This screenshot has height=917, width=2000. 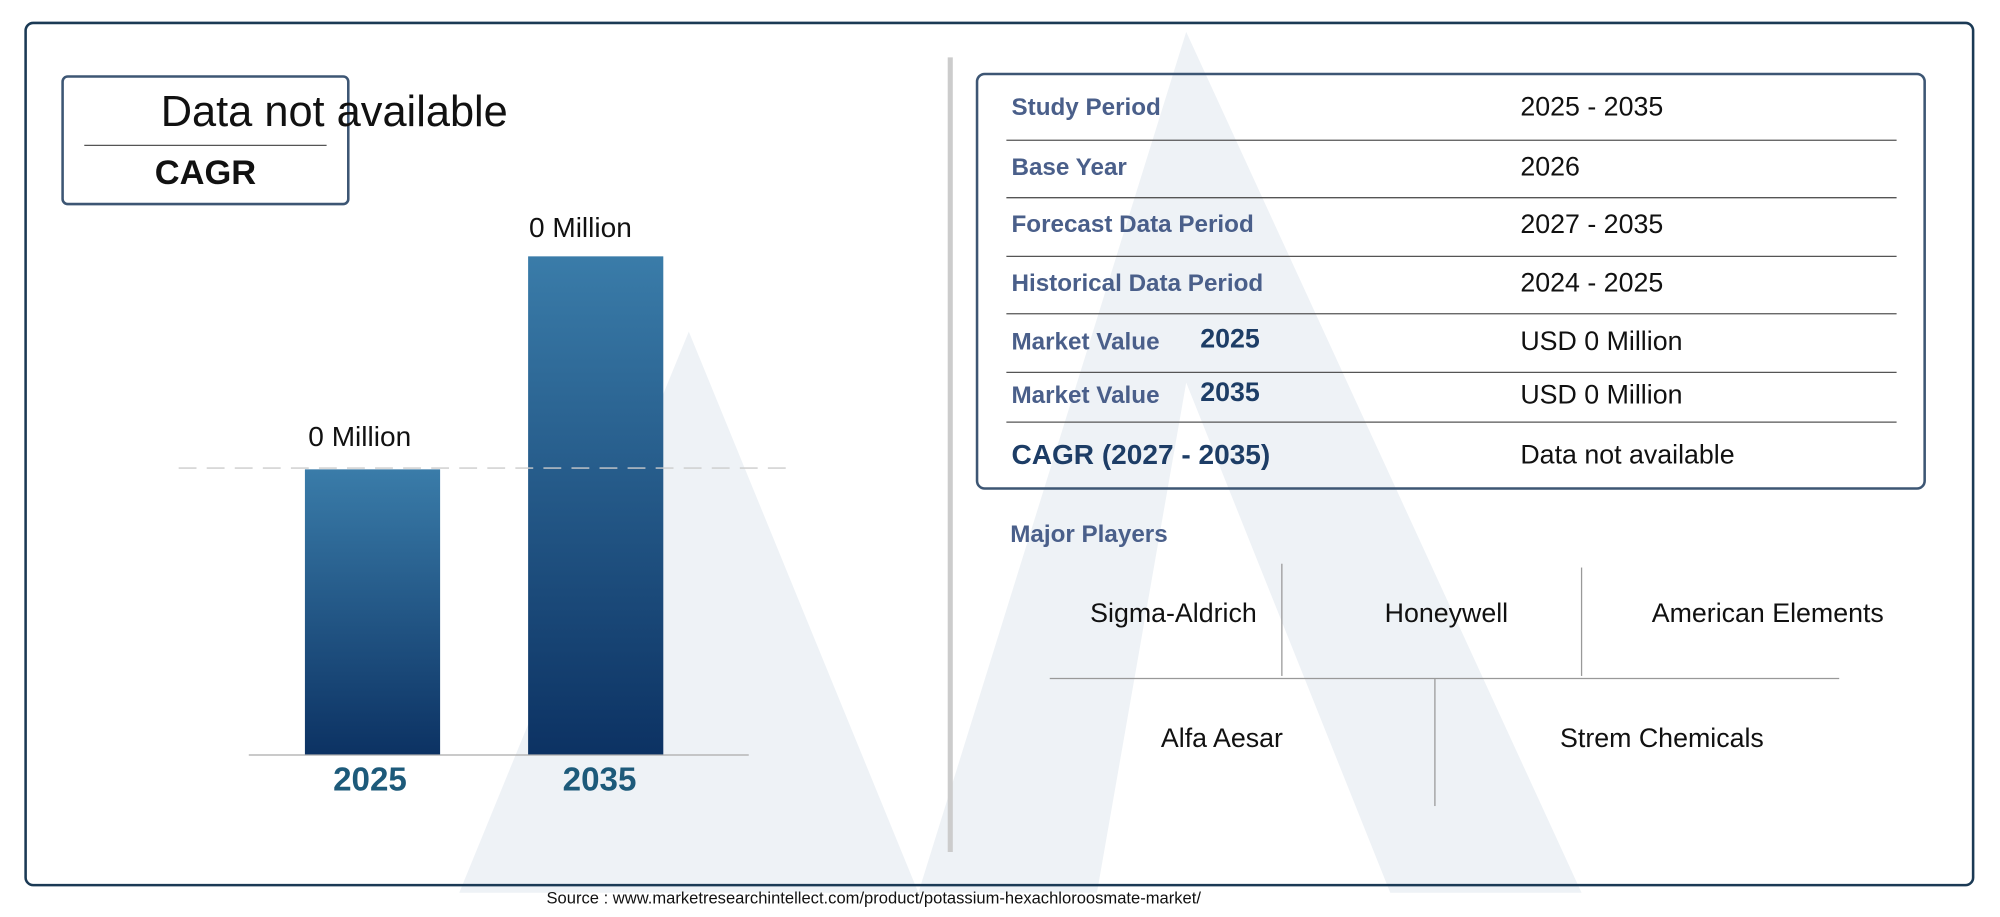 I want to click on players-title: Major Players, so click(x=1089, y=534).